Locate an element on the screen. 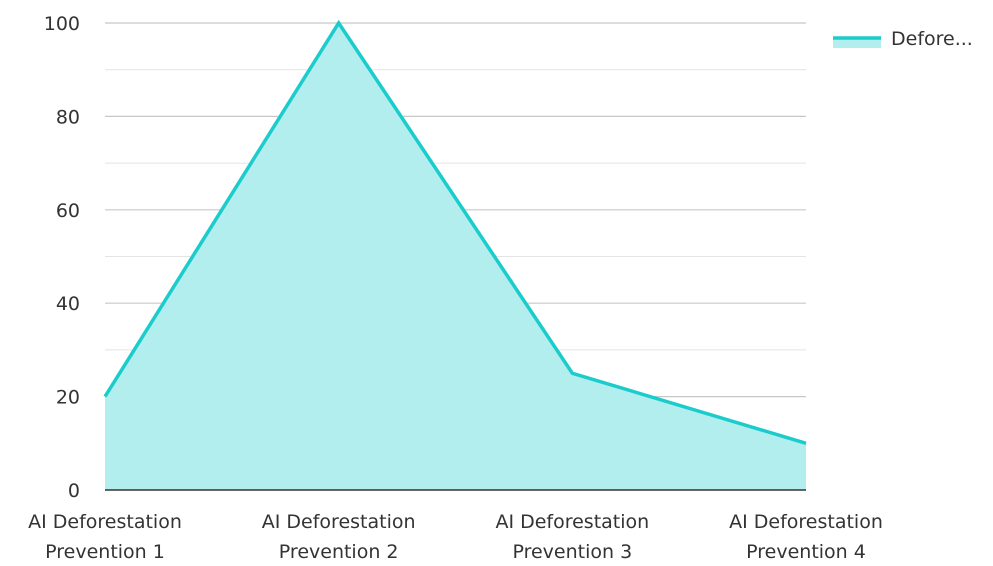 This screenshot has width=993, height=566. y-tick-label: 40 is located at coordinates (68, 304).